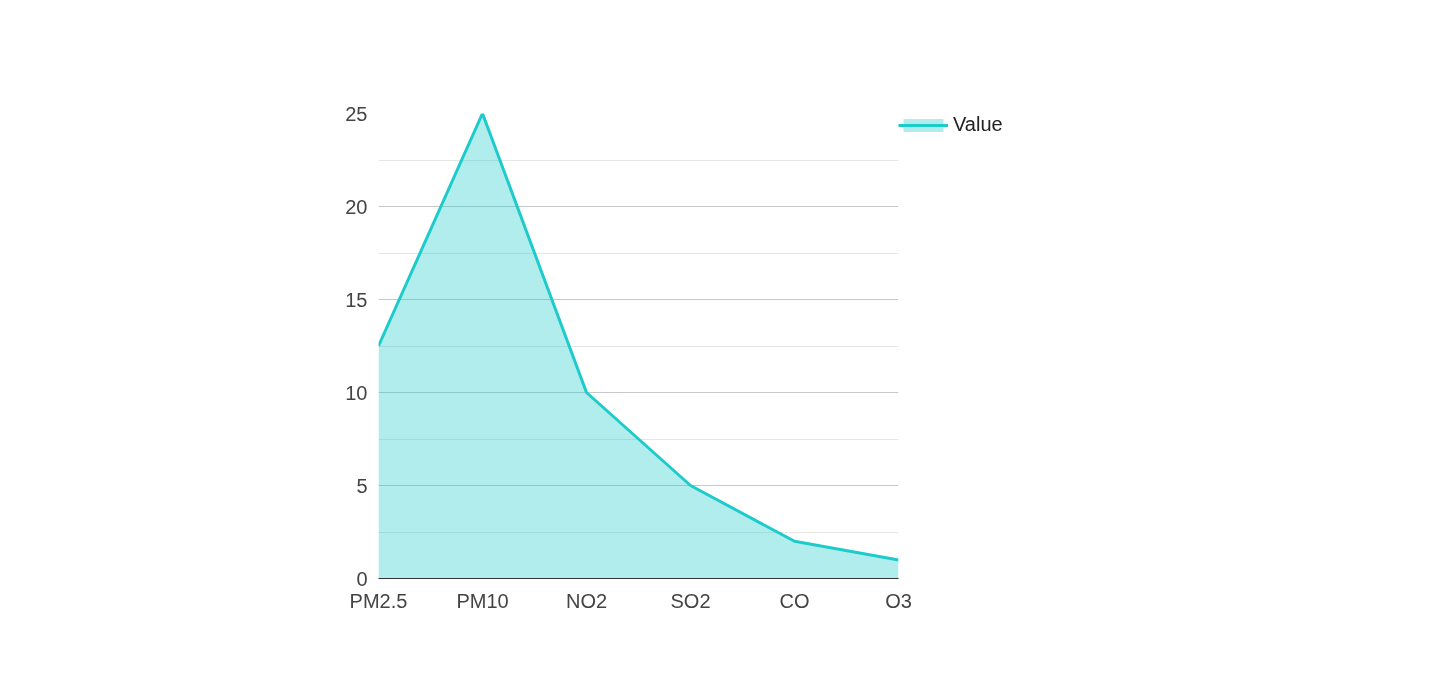 This screenshot has height=698, width=1453. What do you see at coordinates (356, 299) in the screenshot?
I see `y-tick-label: 15` at bounding box center [356, 299].